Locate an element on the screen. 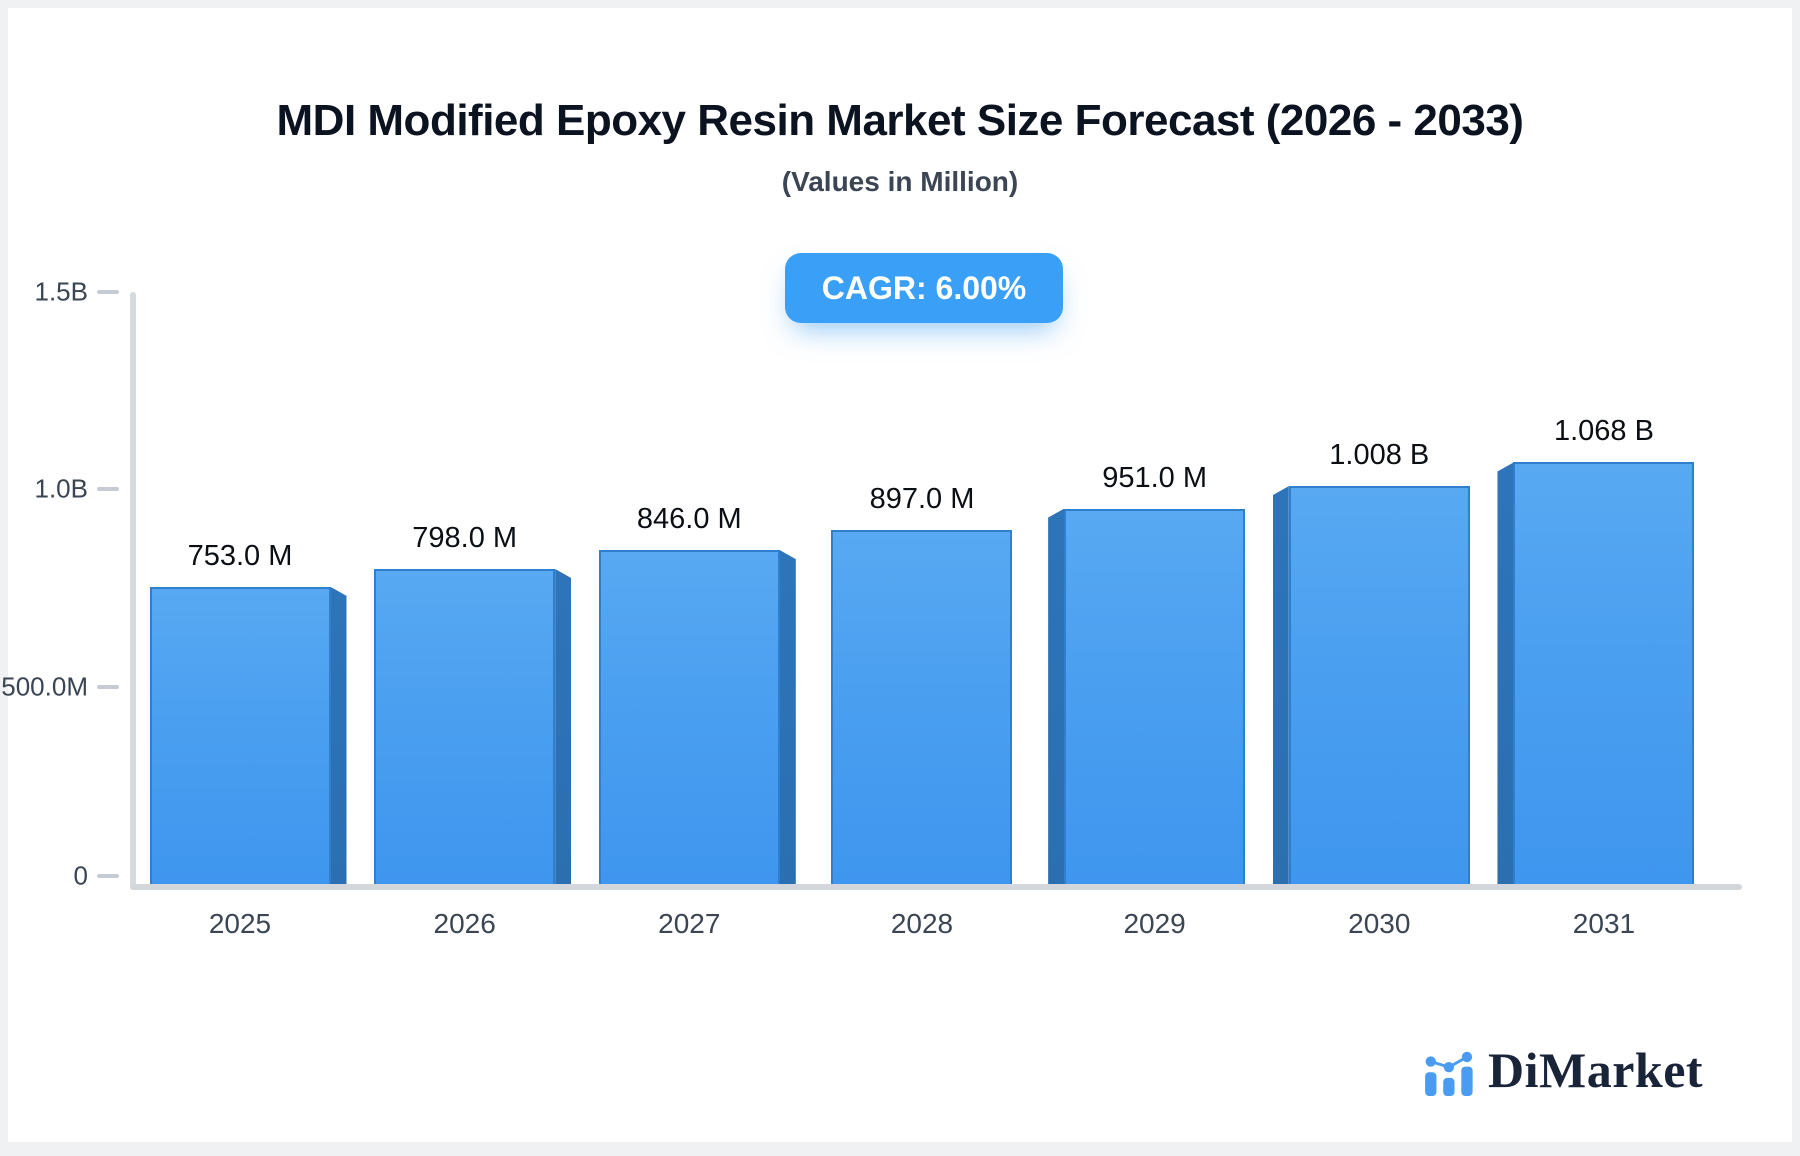 The height and width of the screenshot is (1156, 1800). bar-2030 is located at coordinates (1379, 685).